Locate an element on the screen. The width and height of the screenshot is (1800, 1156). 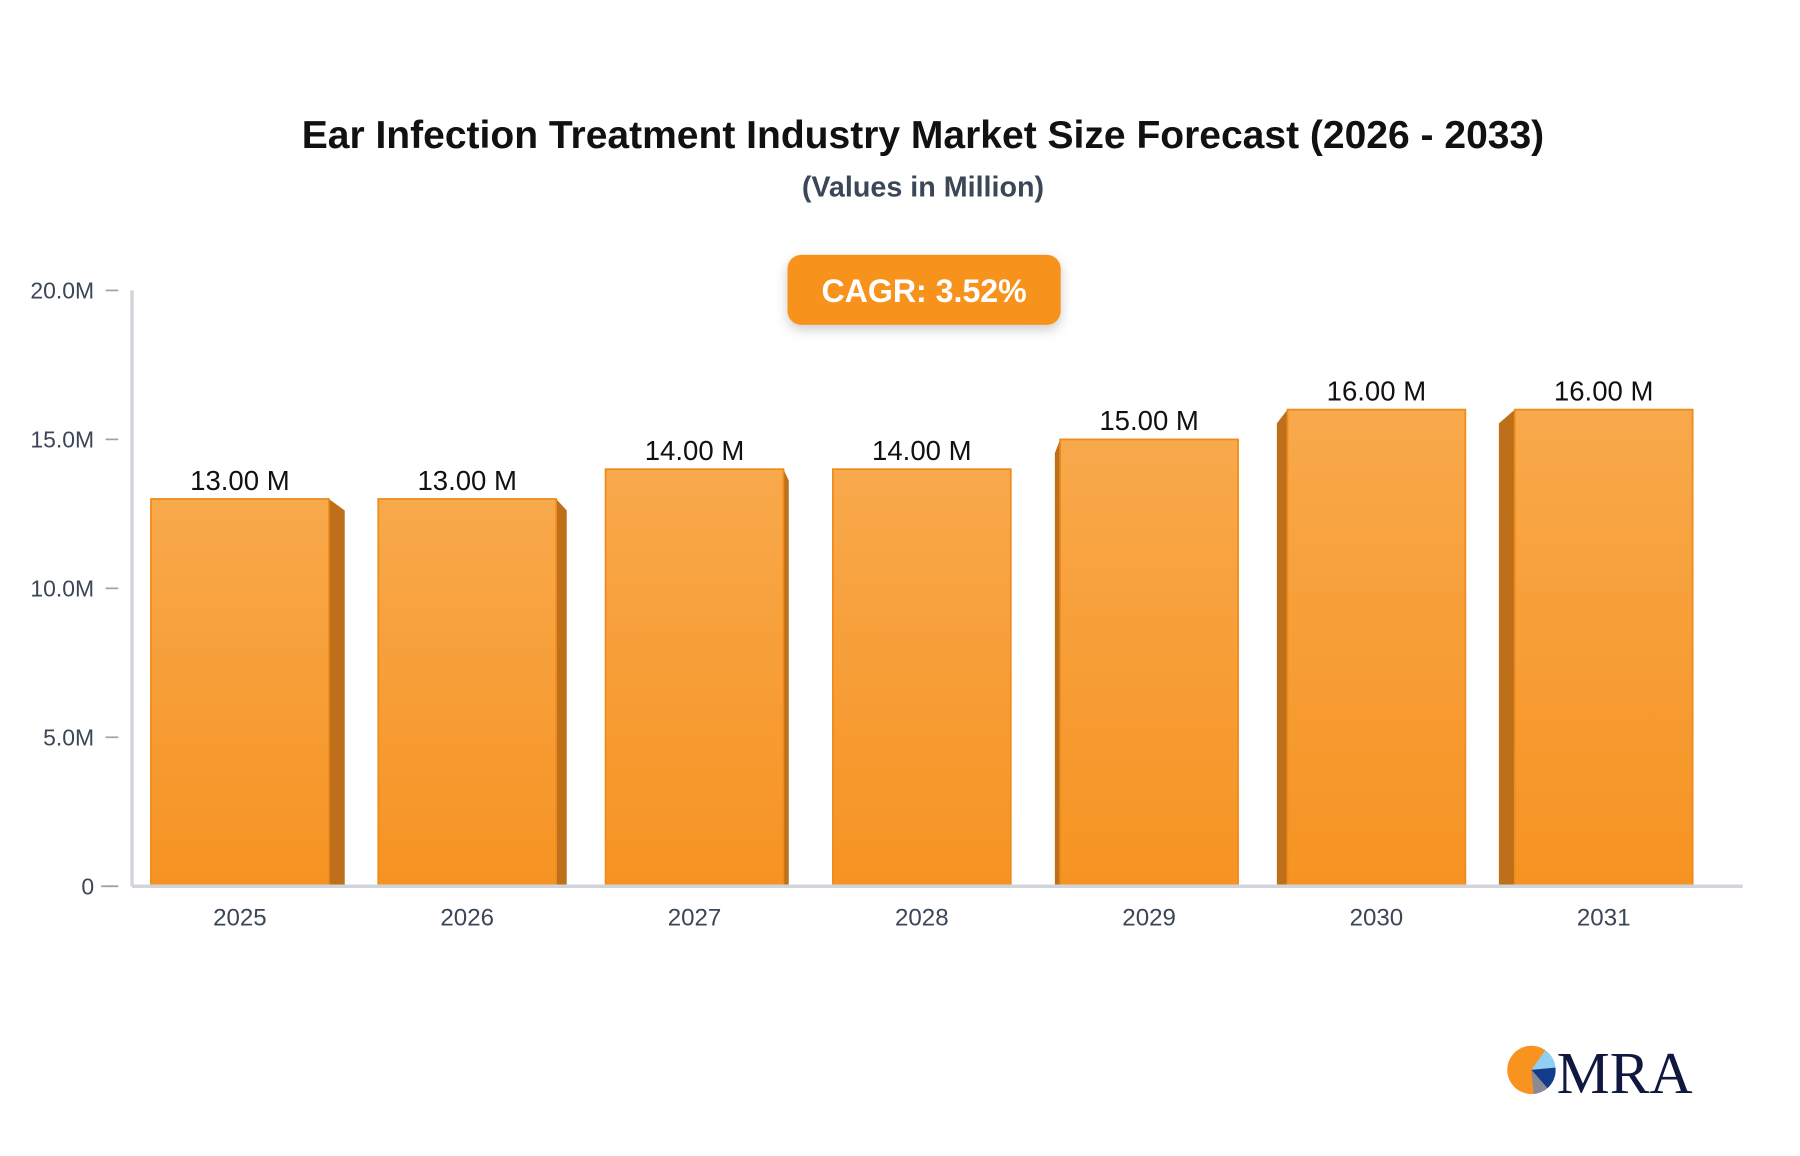
cagr-text: CAGR: 3.52% is located at coordinates (923, 291).